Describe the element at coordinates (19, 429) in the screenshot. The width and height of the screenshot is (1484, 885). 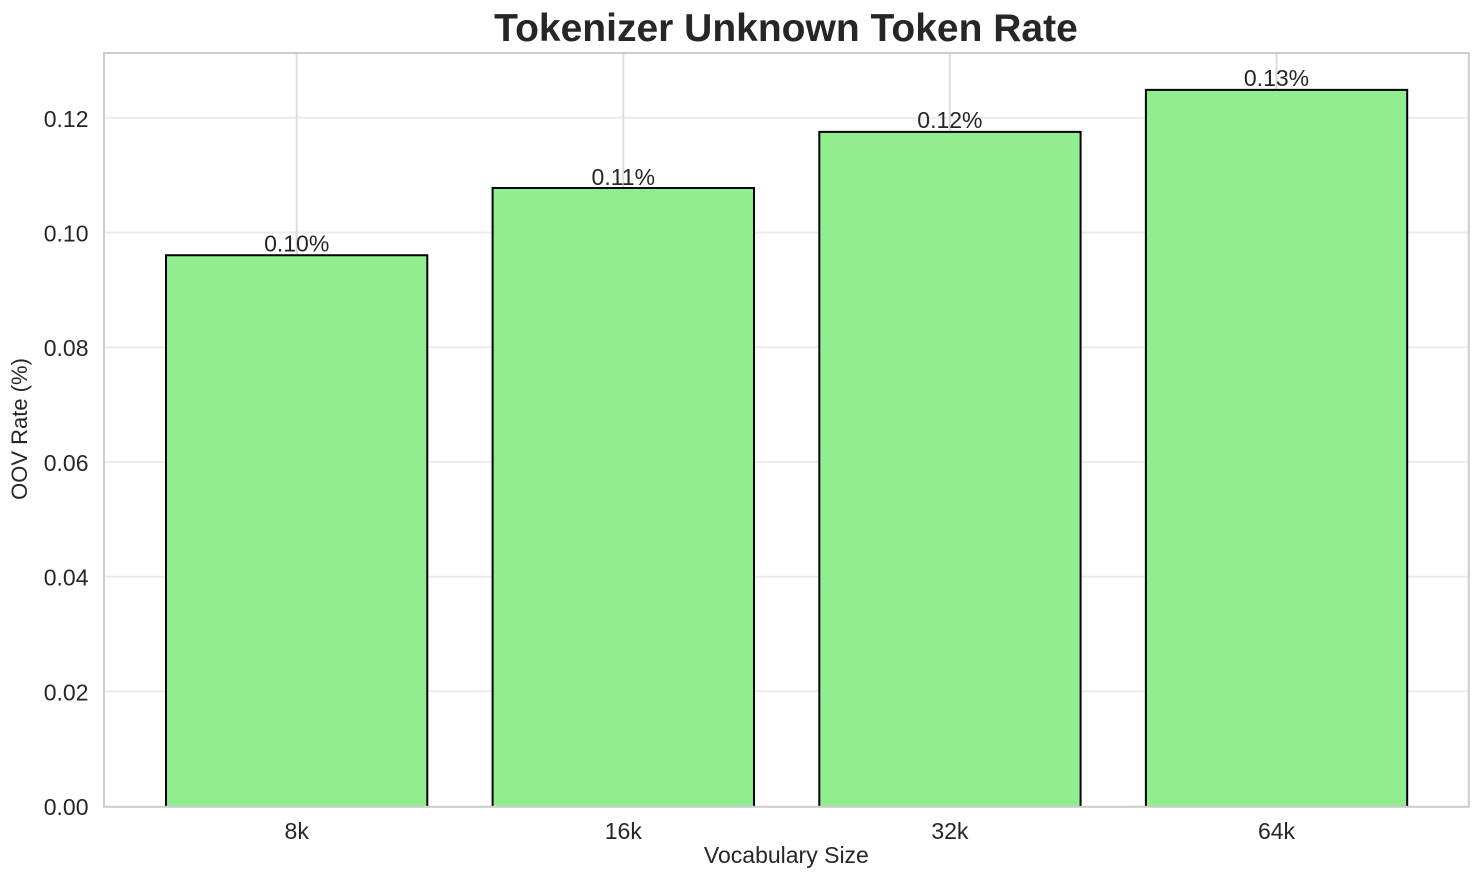
I see `svg-text: OOV Rate (%)` at that location.